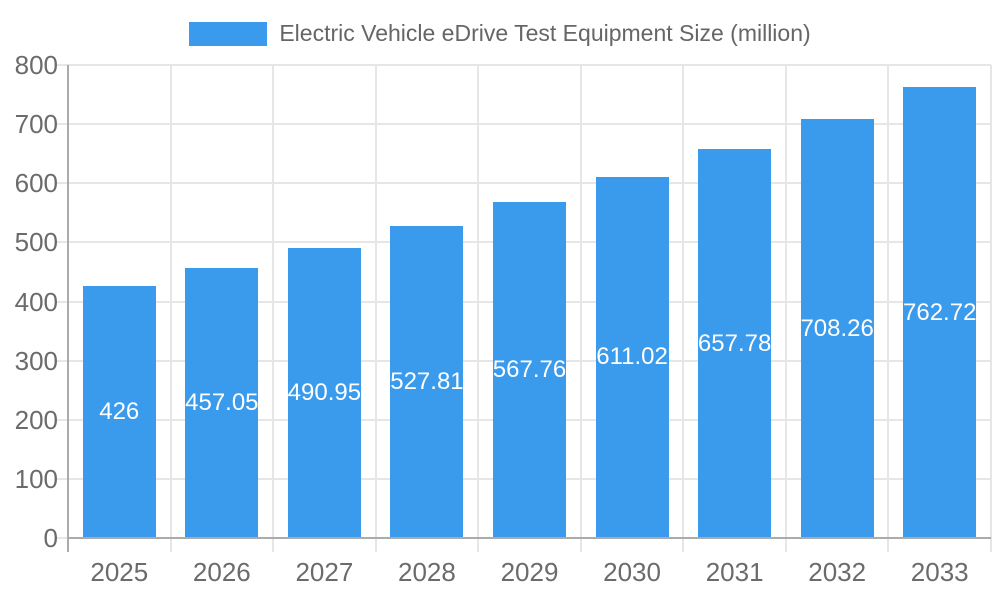 This screenshot has height=600, width=1000. What do you see at coordinates (36, 360) in the screenshot?
I see `y-axis-tick-label: 300` at bounding box center [36, 360].